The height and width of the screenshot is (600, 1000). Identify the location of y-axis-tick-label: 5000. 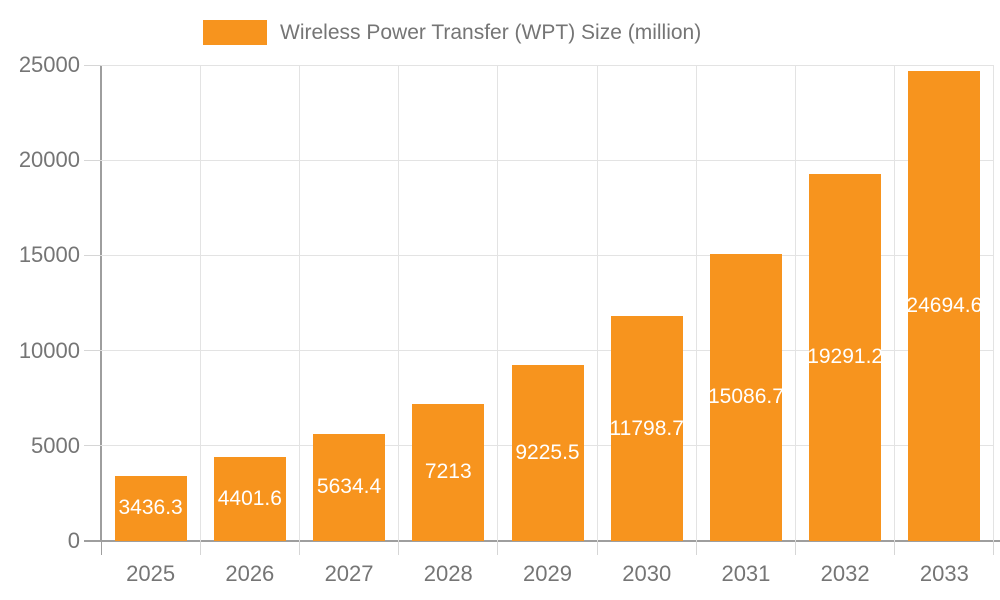
(55, 445).